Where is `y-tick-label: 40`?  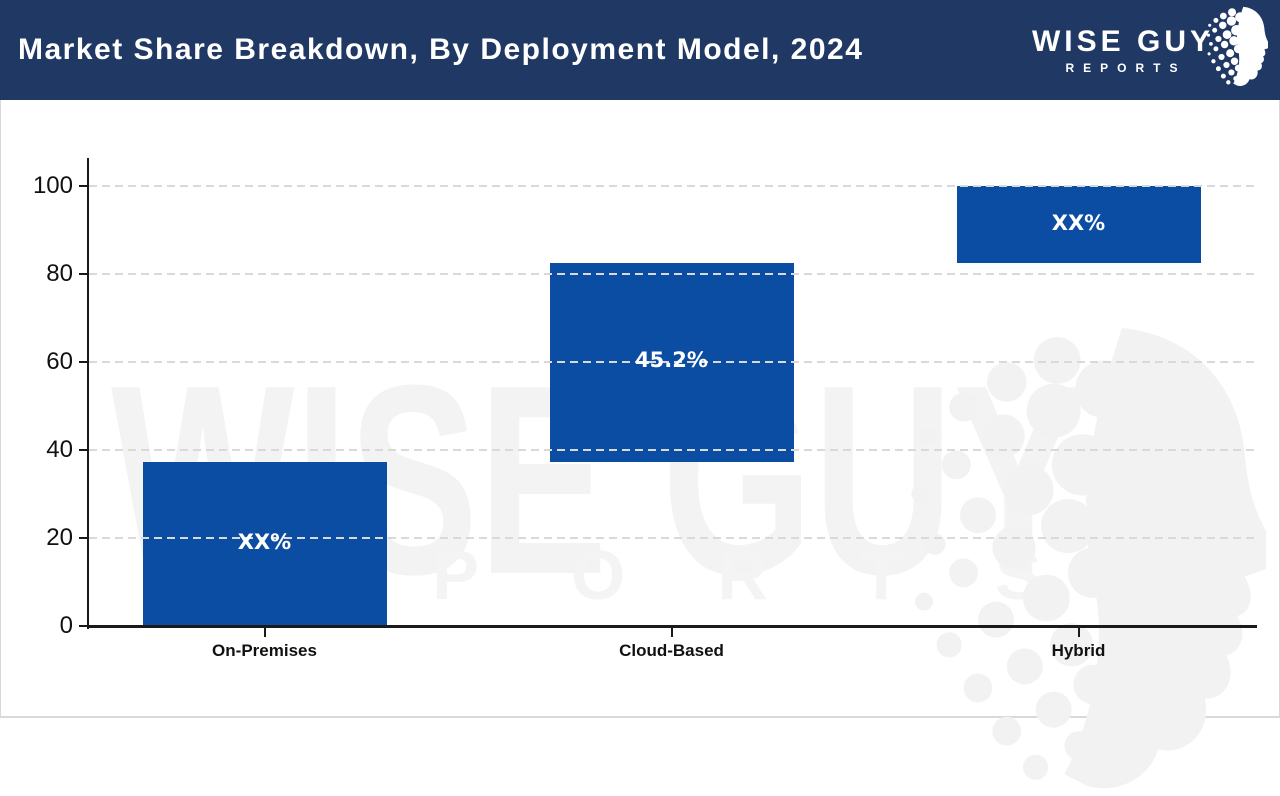
y-tick-label: 40 is located at coordinates (59, 449).